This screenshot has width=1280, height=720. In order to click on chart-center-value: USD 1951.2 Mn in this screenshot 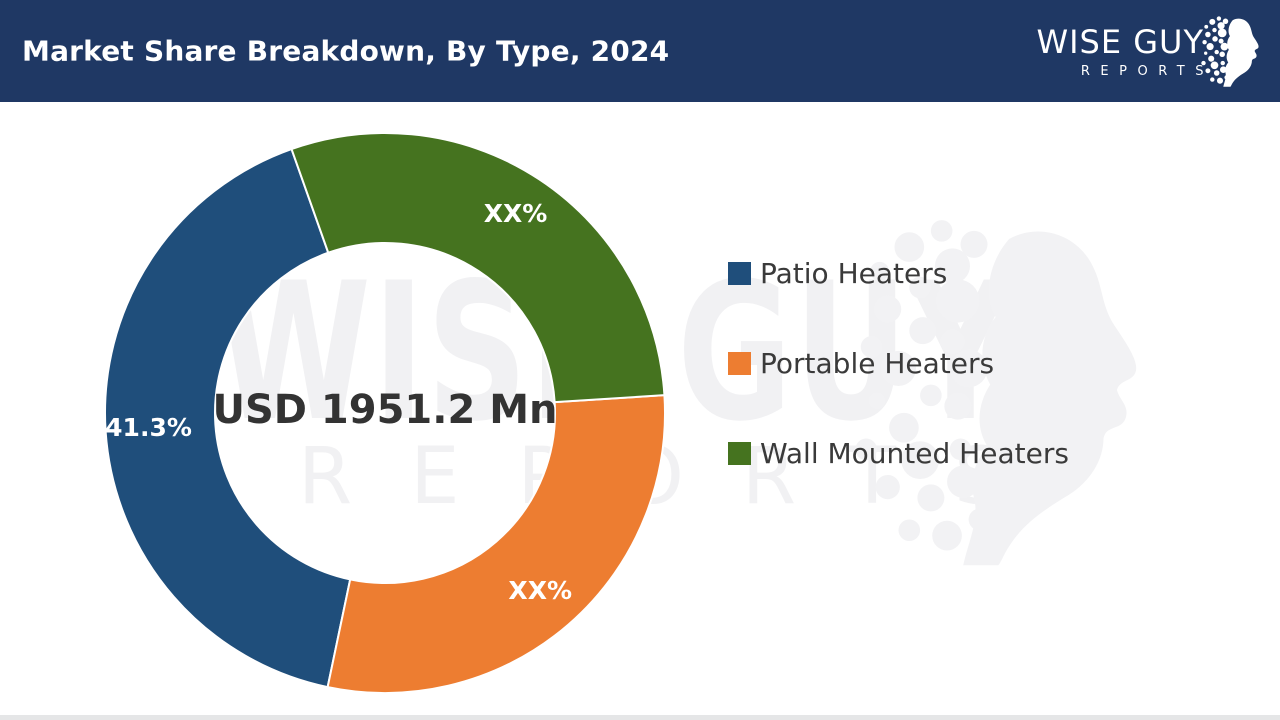, I will do `click(385, 410)`.